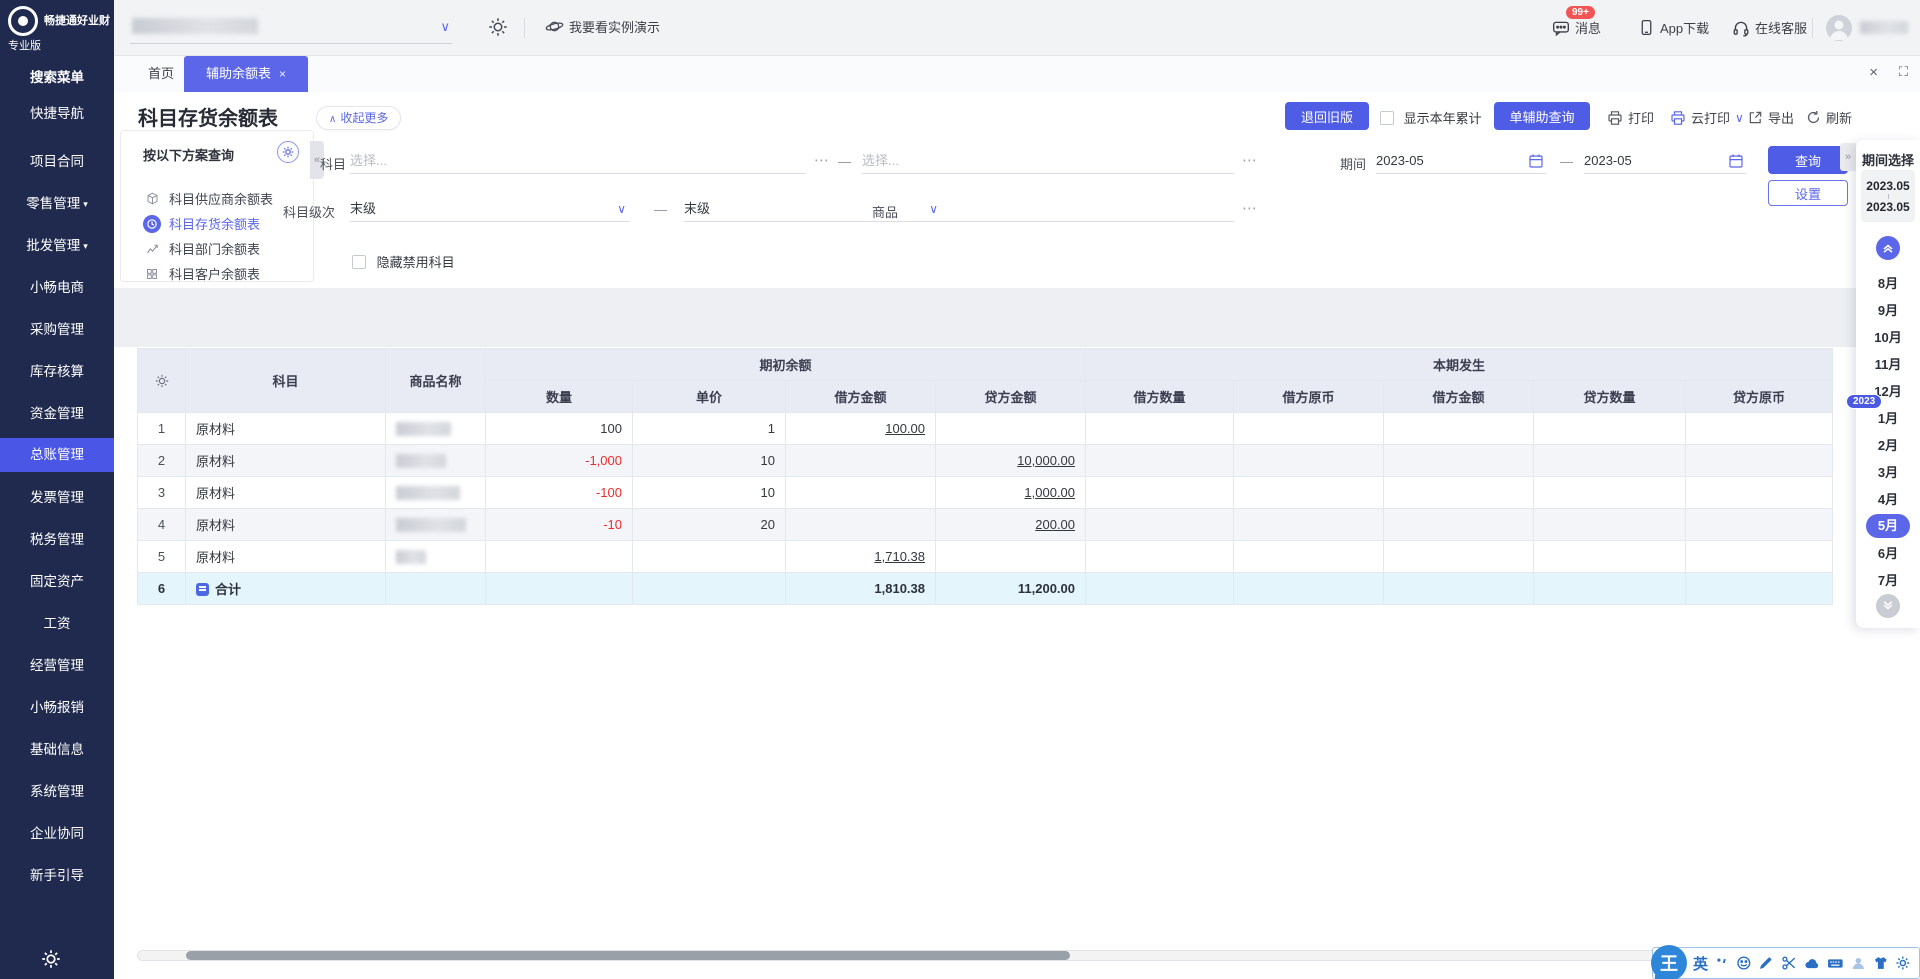 The width and height of the screenshot is (1920, 979). What do you see at coordinates (317, 160) in the screenshot?
I see `scheme-collapse-handle: «` at bounding box center [317, 160].